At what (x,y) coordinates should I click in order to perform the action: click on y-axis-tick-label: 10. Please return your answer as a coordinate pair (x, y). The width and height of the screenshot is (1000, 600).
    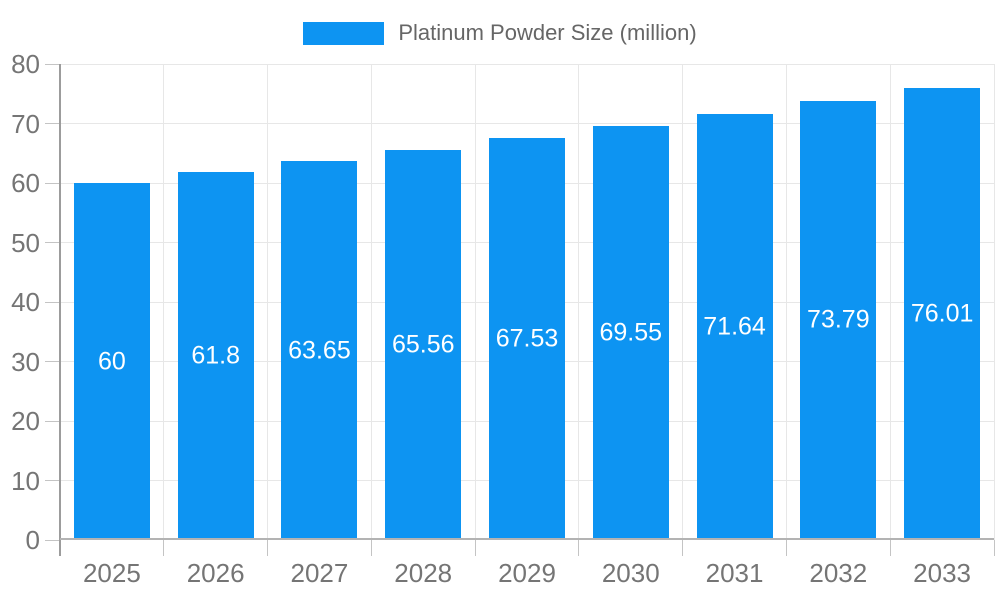
    Looking at the image, I should click on (25, 480).